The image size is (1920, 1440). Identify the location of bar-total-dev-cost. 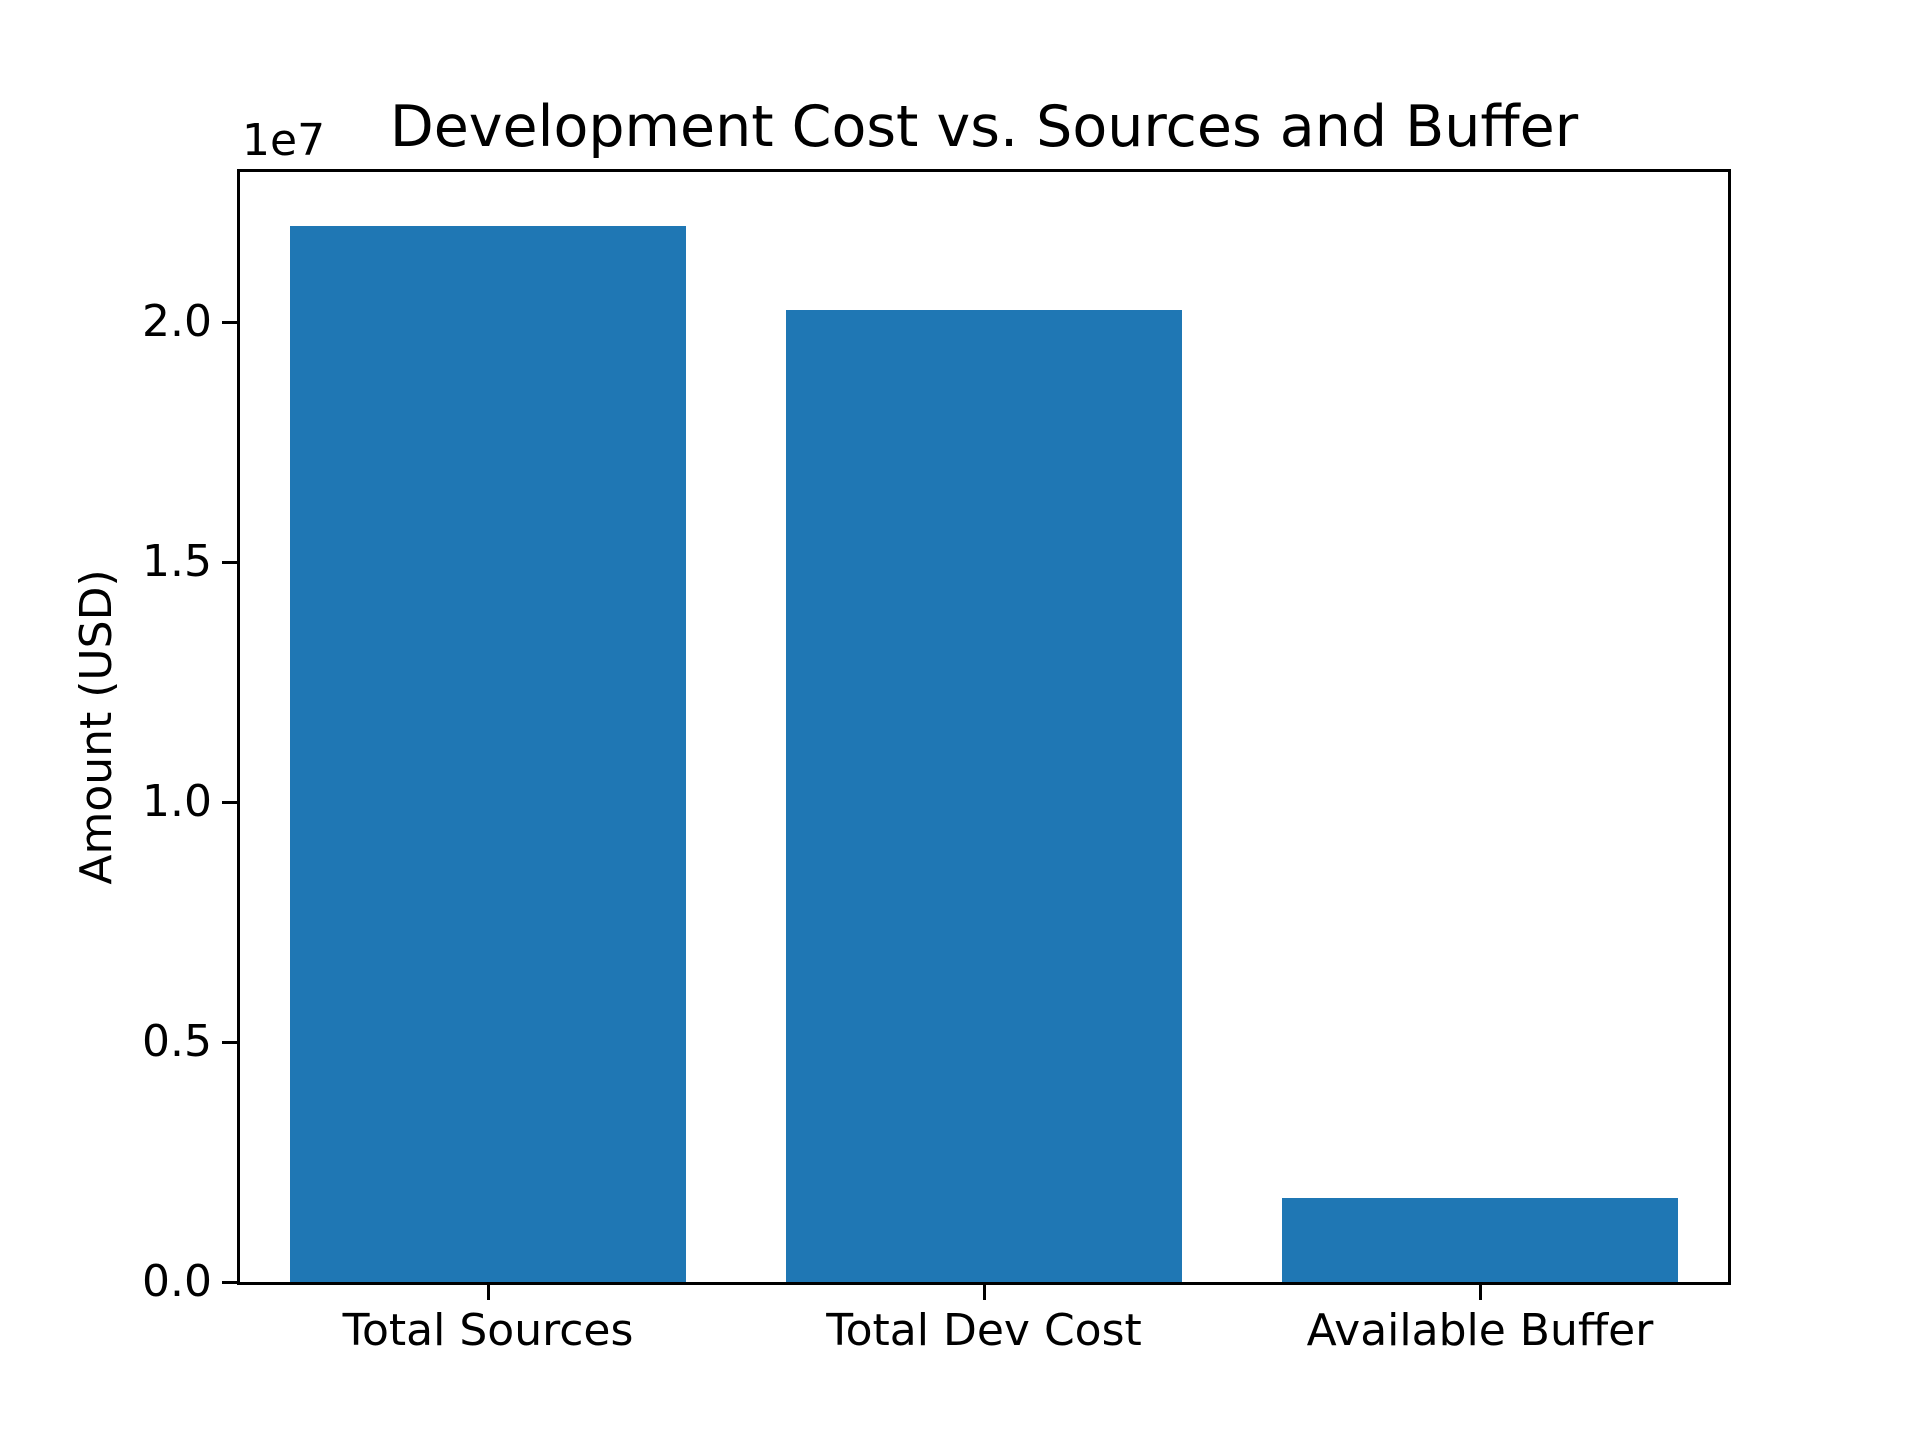
(984, 796).